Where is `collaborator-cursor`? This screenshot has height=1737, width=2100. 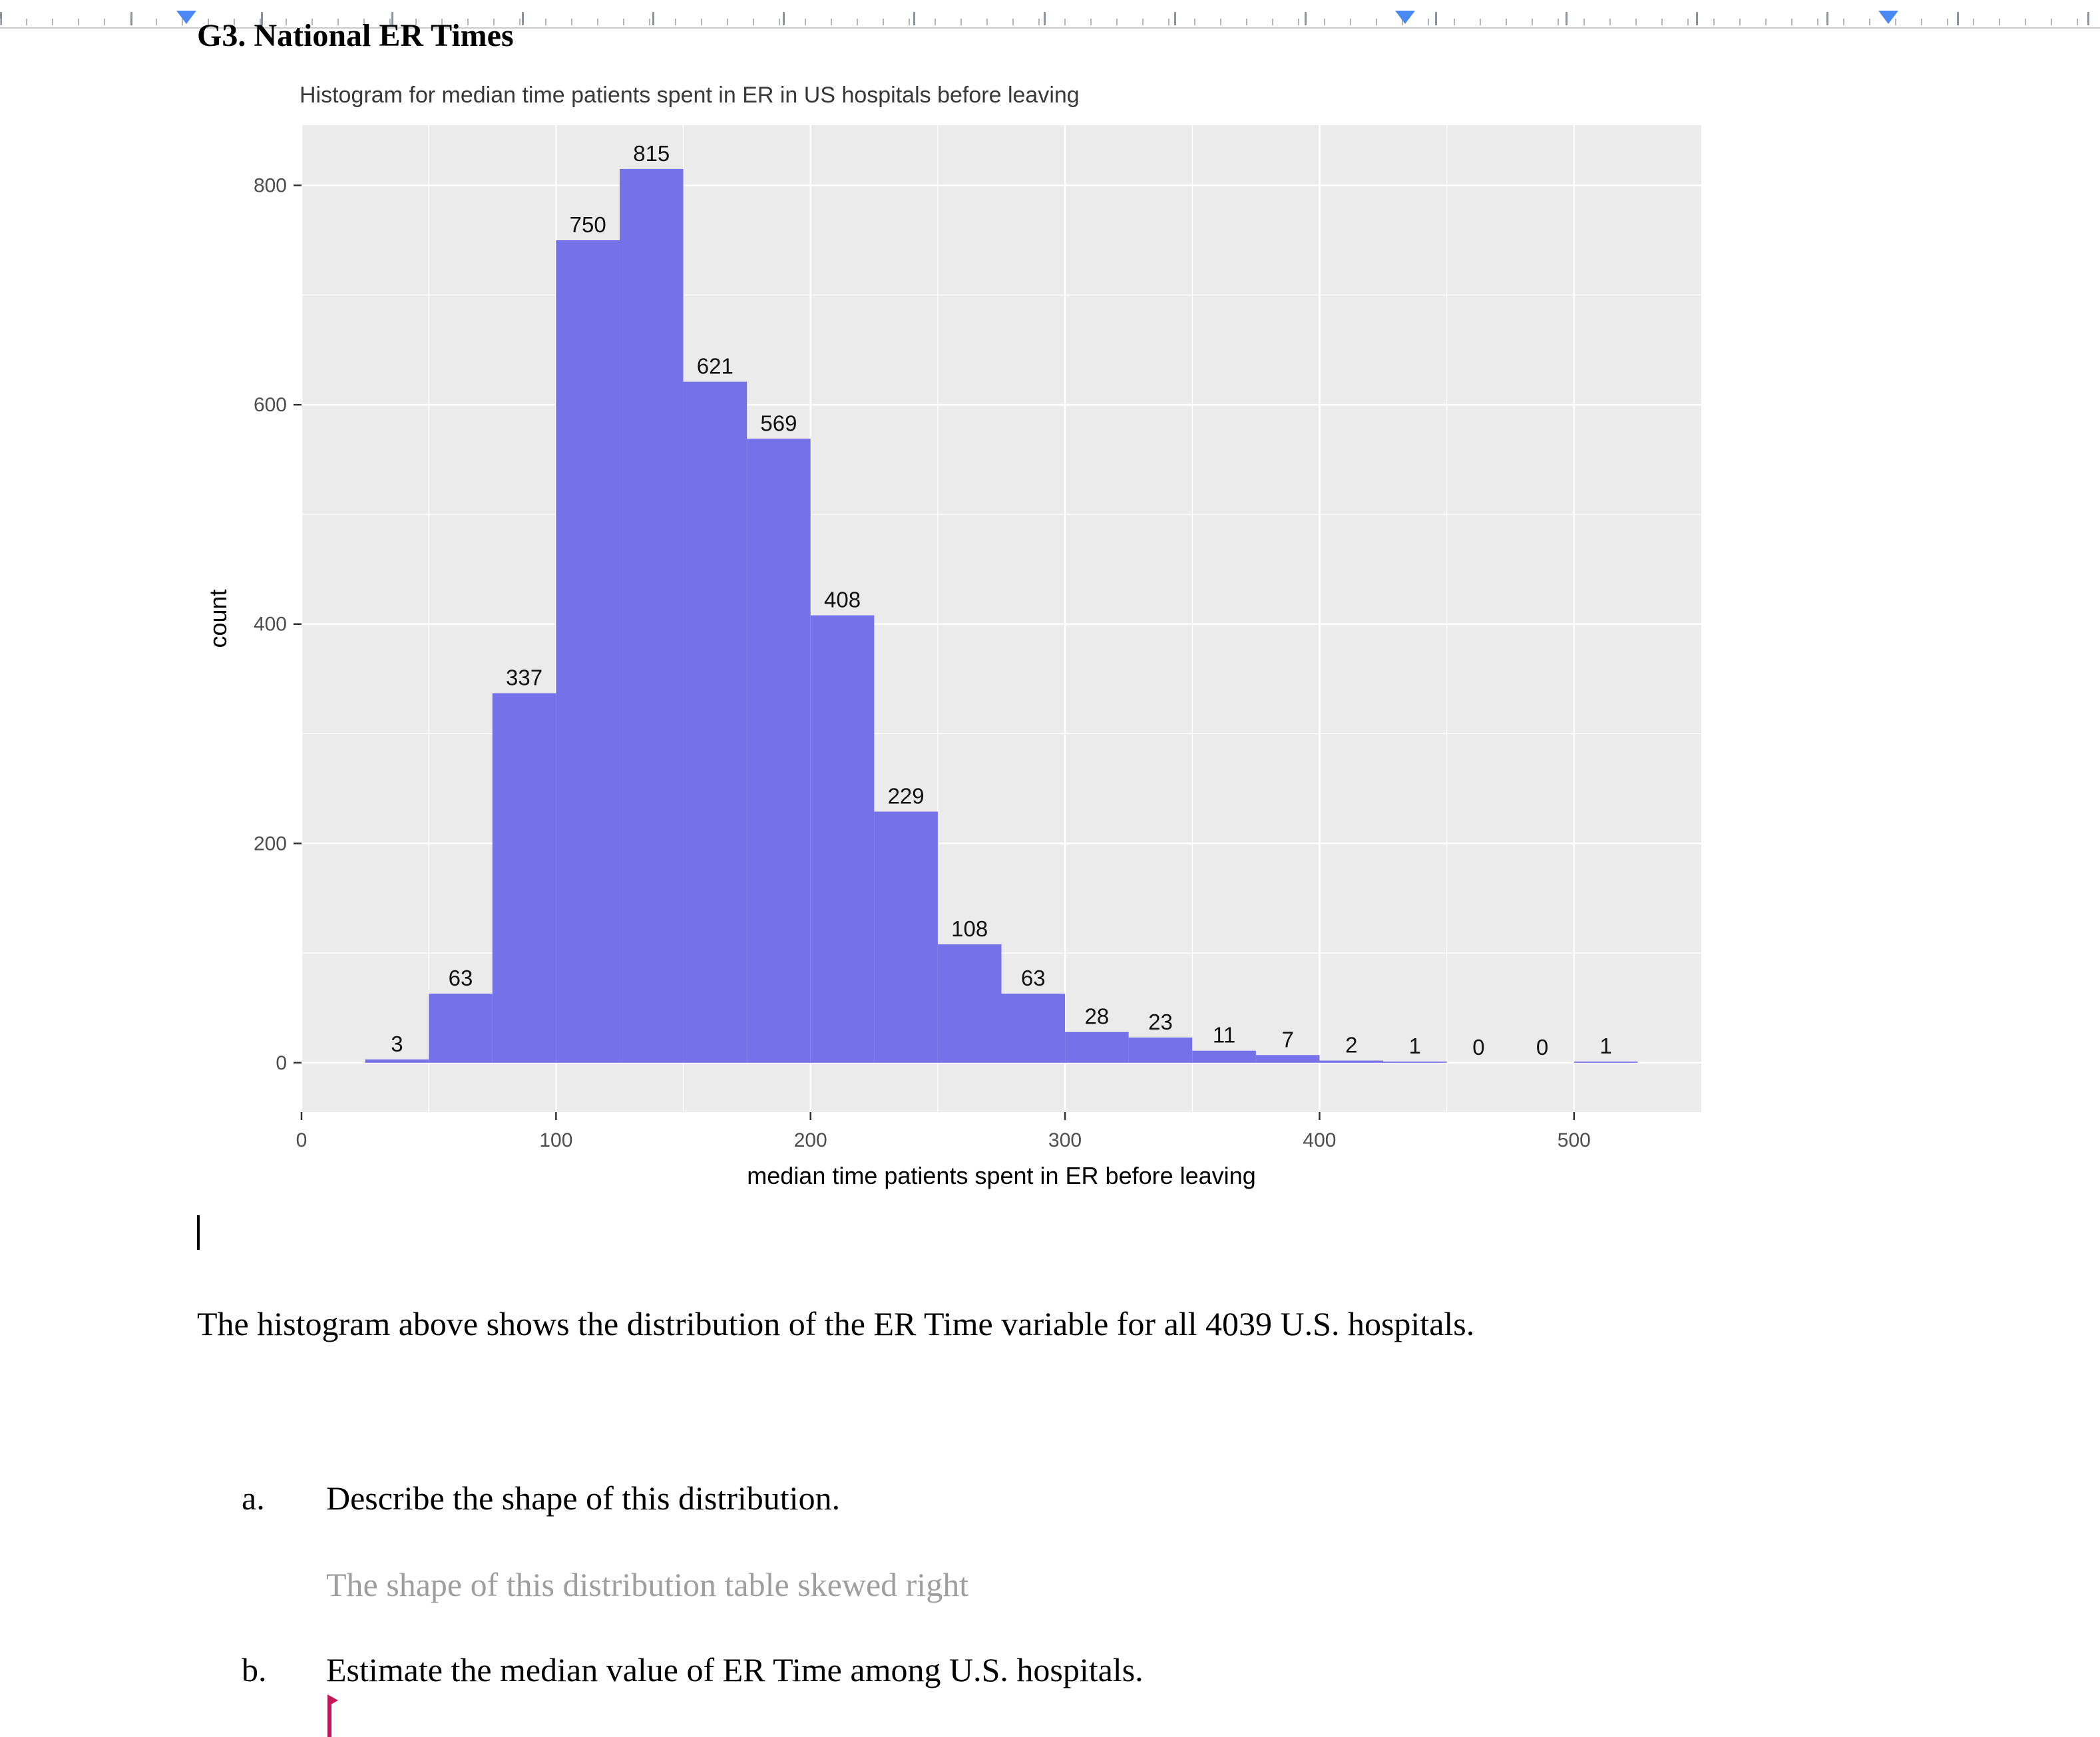 collaborator-cursor is located at coordinates (329, 1718).